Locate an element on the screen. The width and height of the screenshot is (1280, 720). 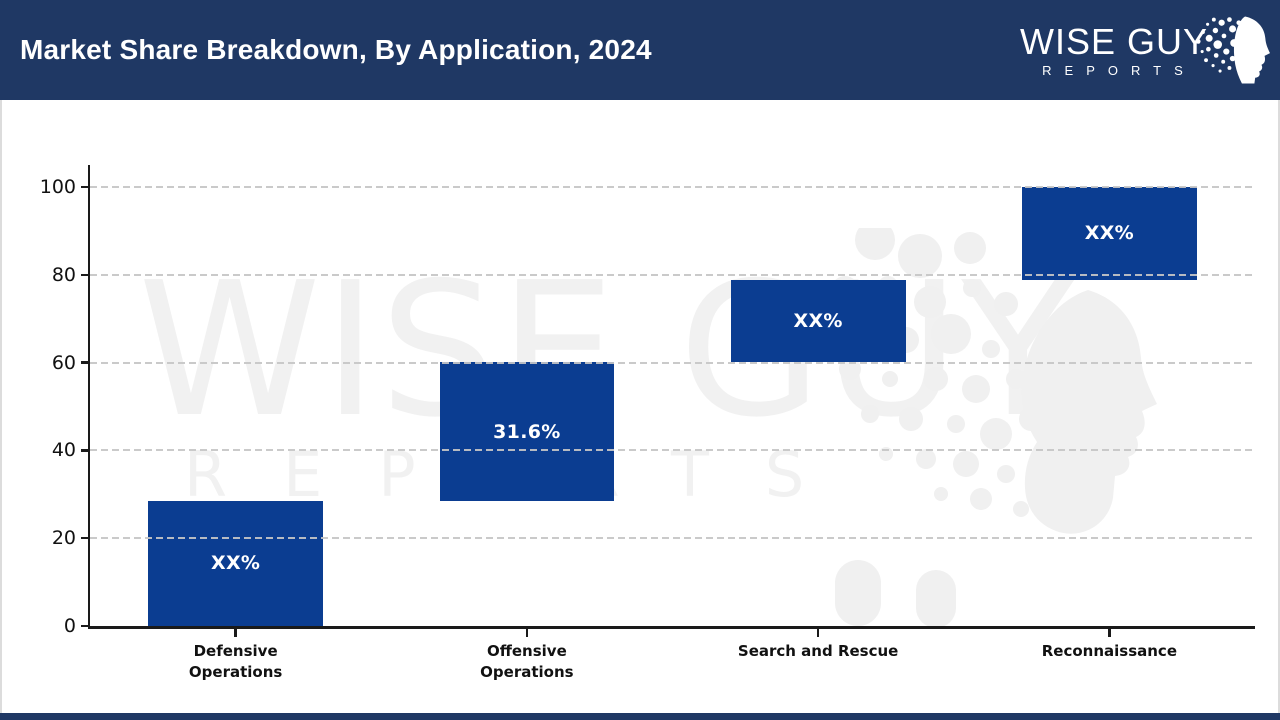
wise-guy-logo: WISE GUY REPORTS is located at coordinates (1145, 50).